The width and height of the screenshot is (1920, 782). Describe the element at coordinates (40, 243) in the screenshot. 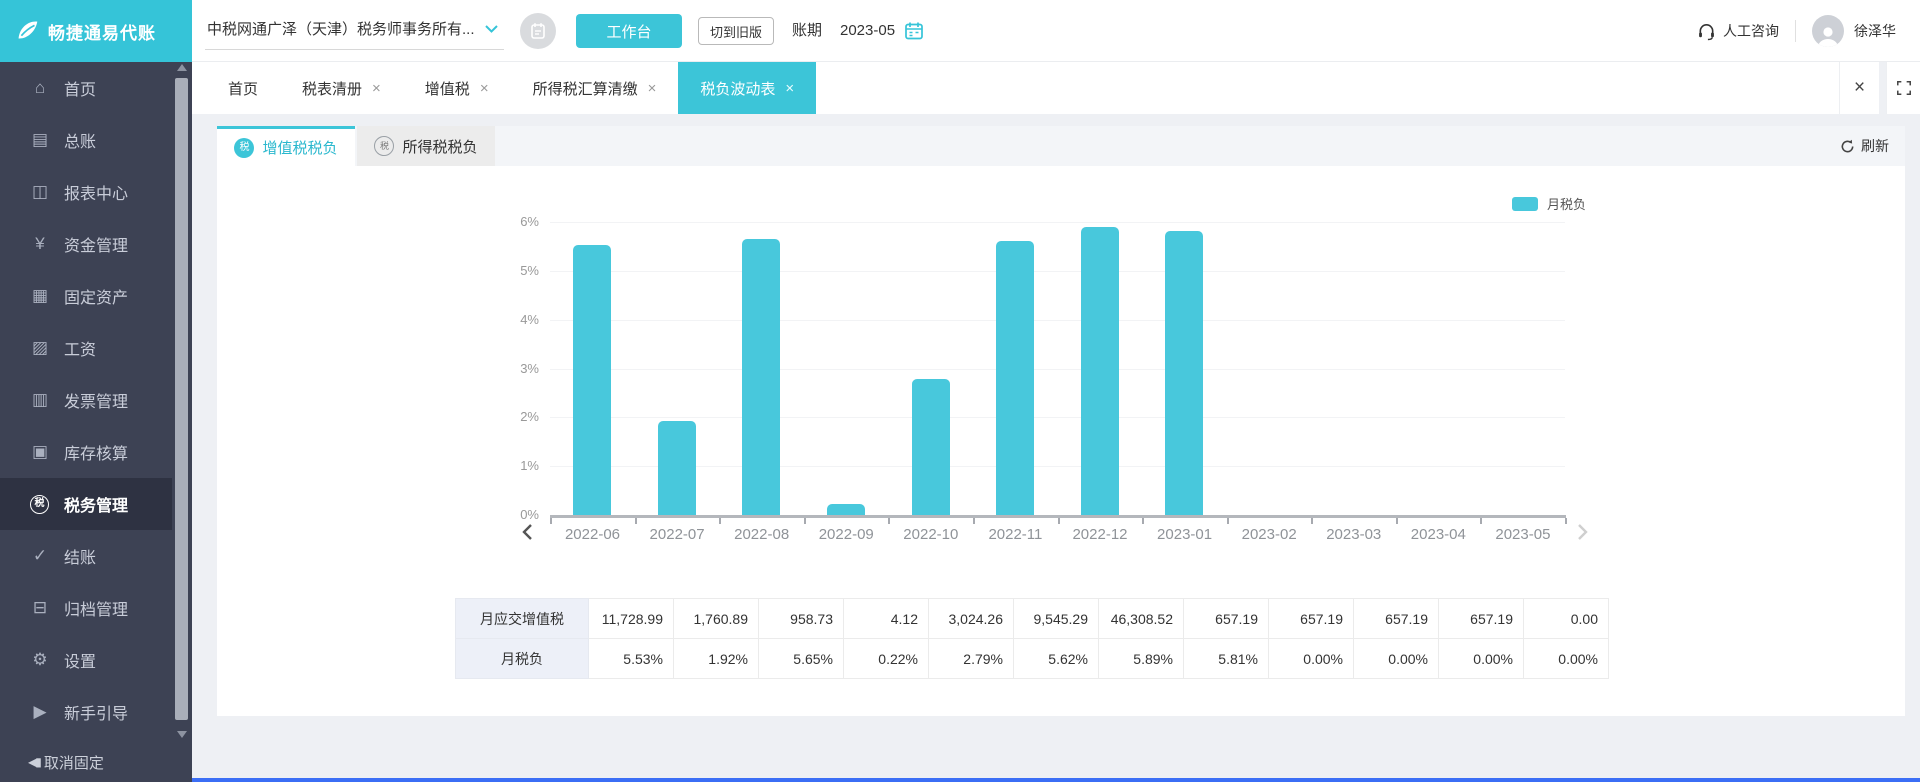

I see `funds-icon: ¥` at that location.